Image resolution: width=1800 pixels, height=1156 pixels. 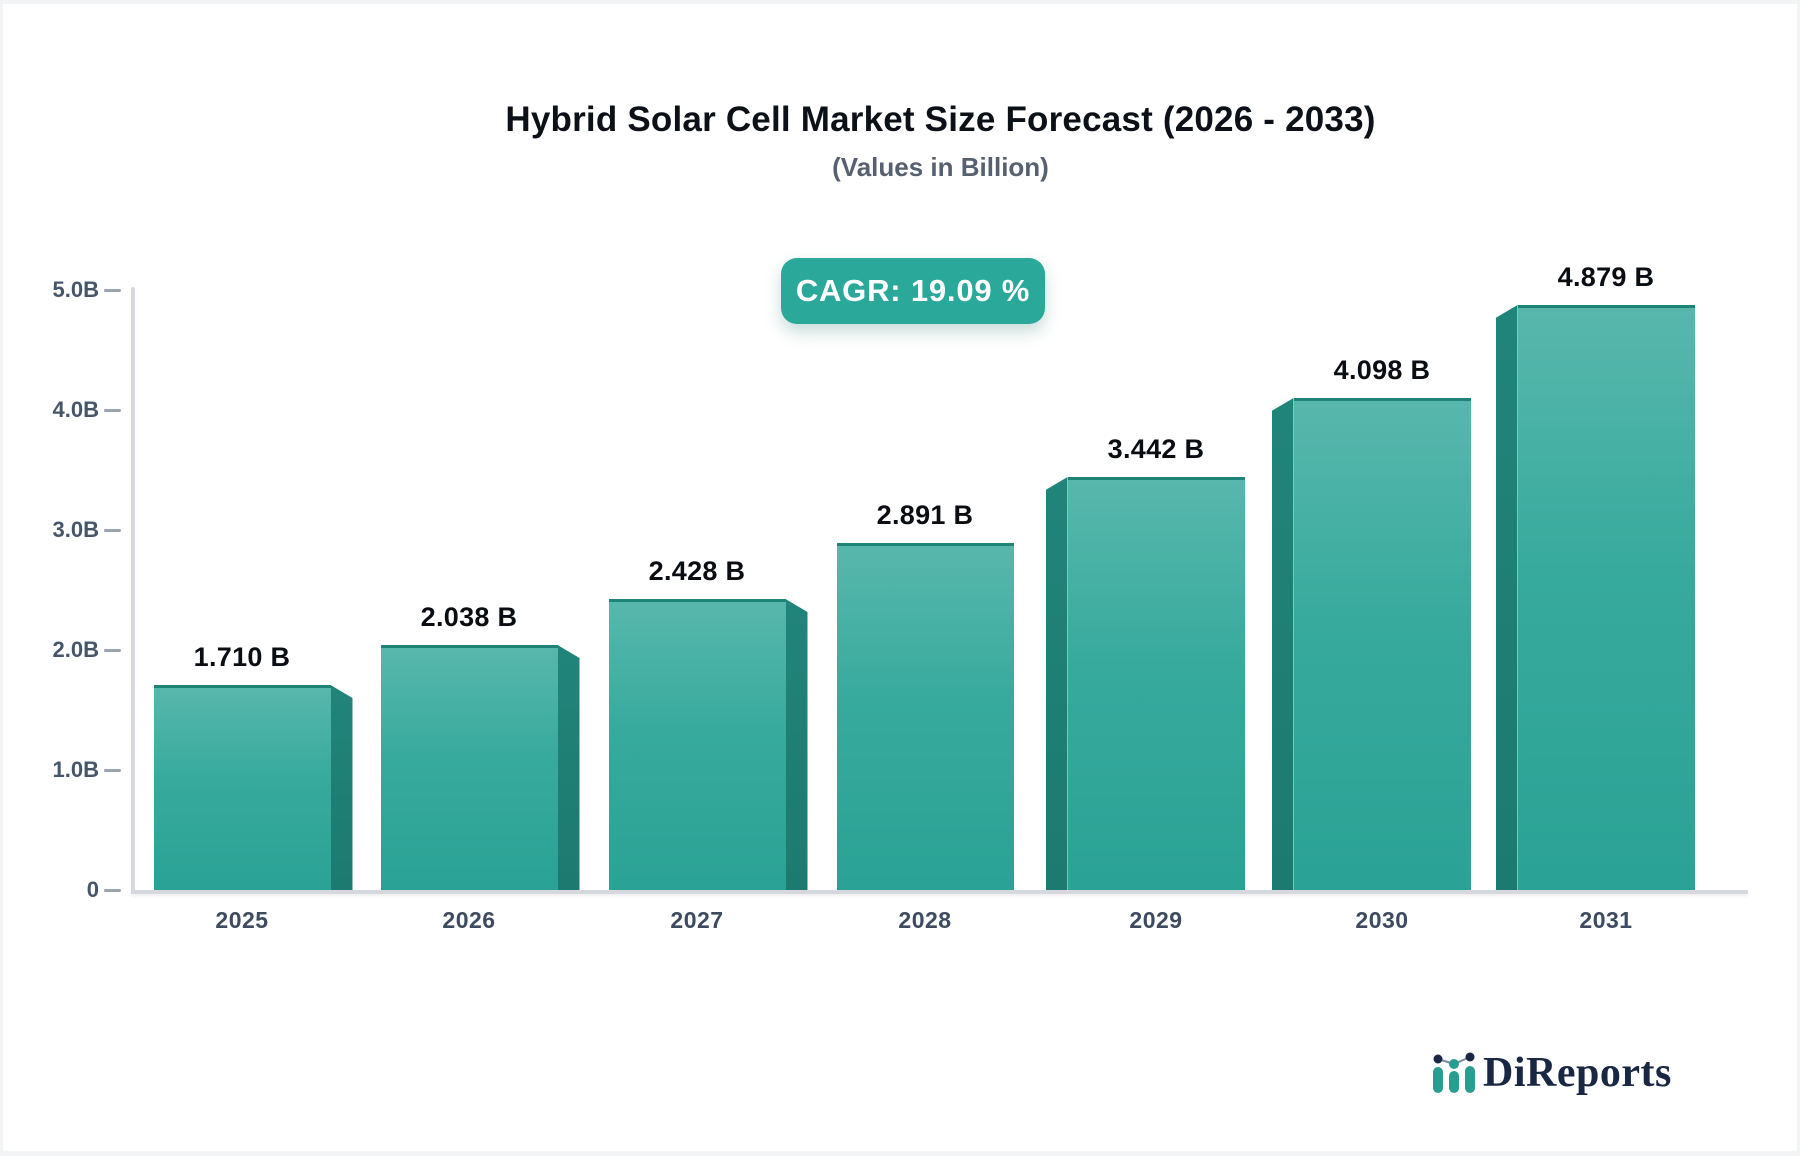 What do you see at coordinates (75, 649) in the screenshot?
I see `y-tick-label: 2.0B` at bounding box center [75, 649].